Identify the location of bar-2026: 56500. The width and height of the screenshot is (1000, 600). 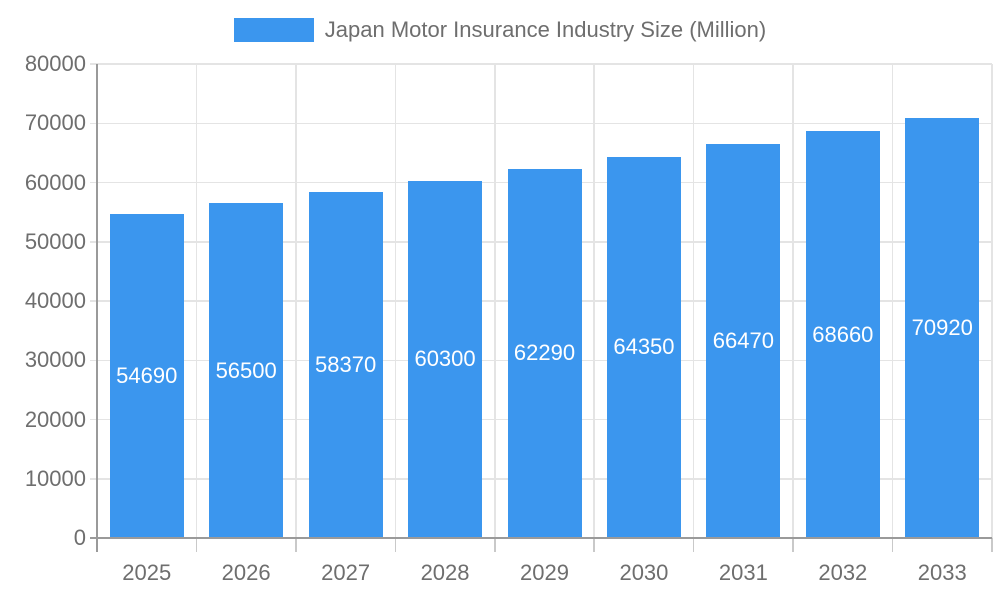
(246, 370).